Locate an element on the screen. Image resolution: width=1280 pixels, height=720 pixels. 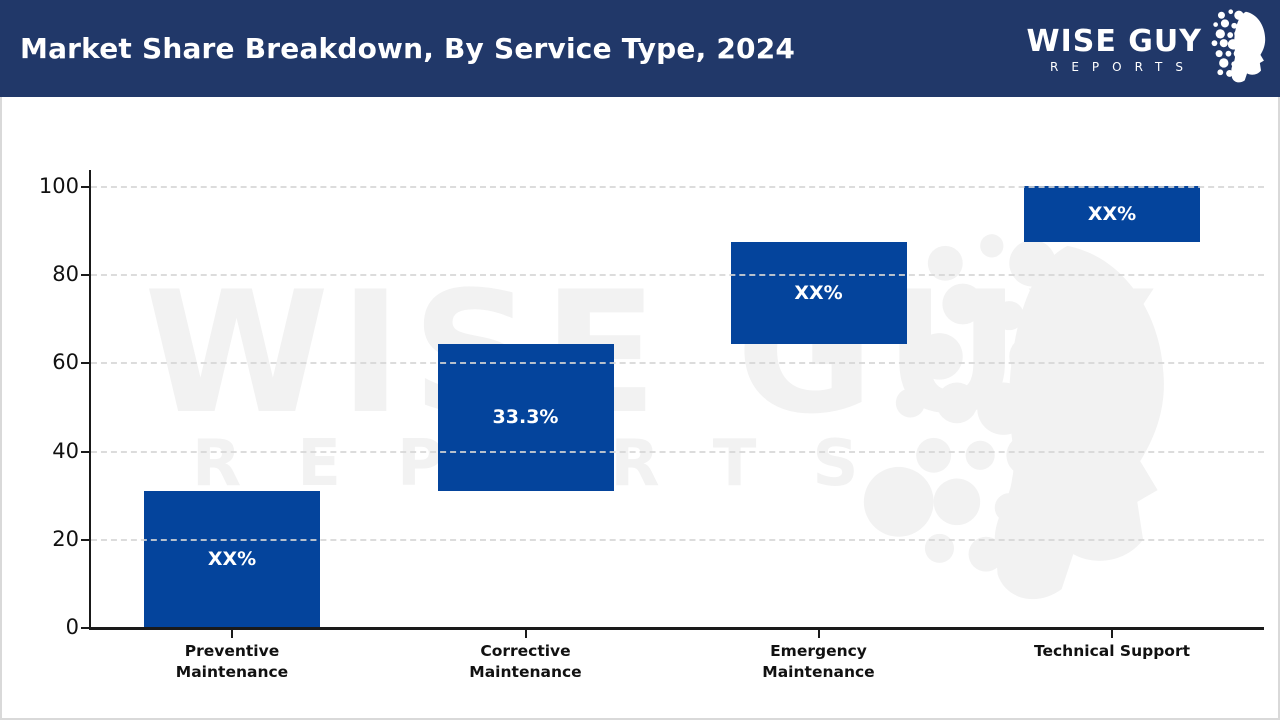
bar-value-label: 33.3% is located at coordinates (525, 417).